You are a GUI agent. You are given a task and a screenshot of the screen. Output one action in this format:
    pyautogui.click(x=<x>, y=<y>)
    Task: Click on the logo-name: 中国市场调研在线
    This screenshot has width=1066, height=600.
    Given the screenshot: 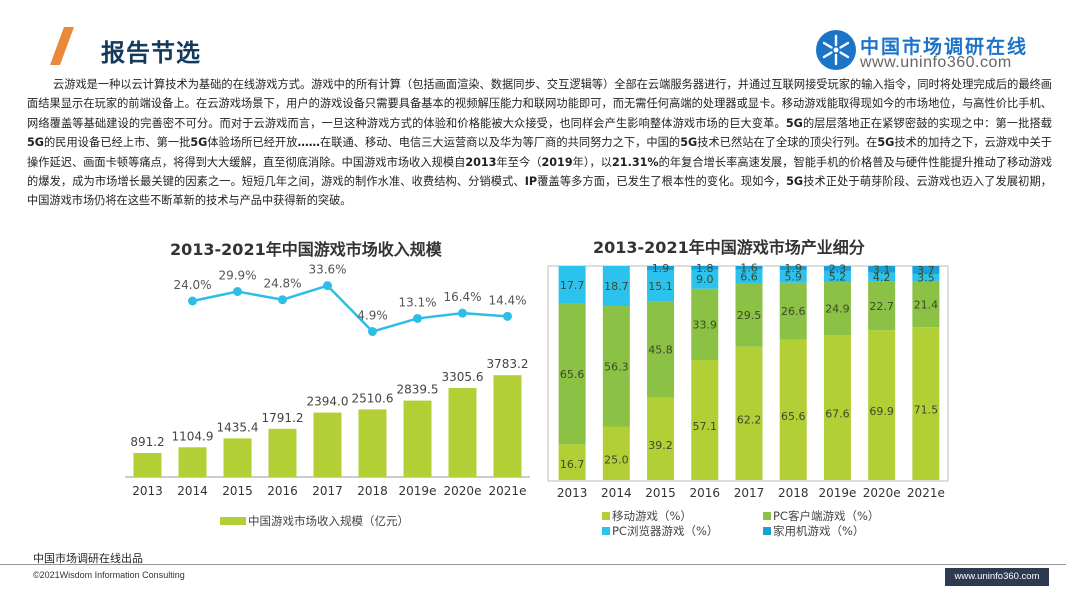 What is the action you would take?
    pyautogui.click(x=944, y=47)
    